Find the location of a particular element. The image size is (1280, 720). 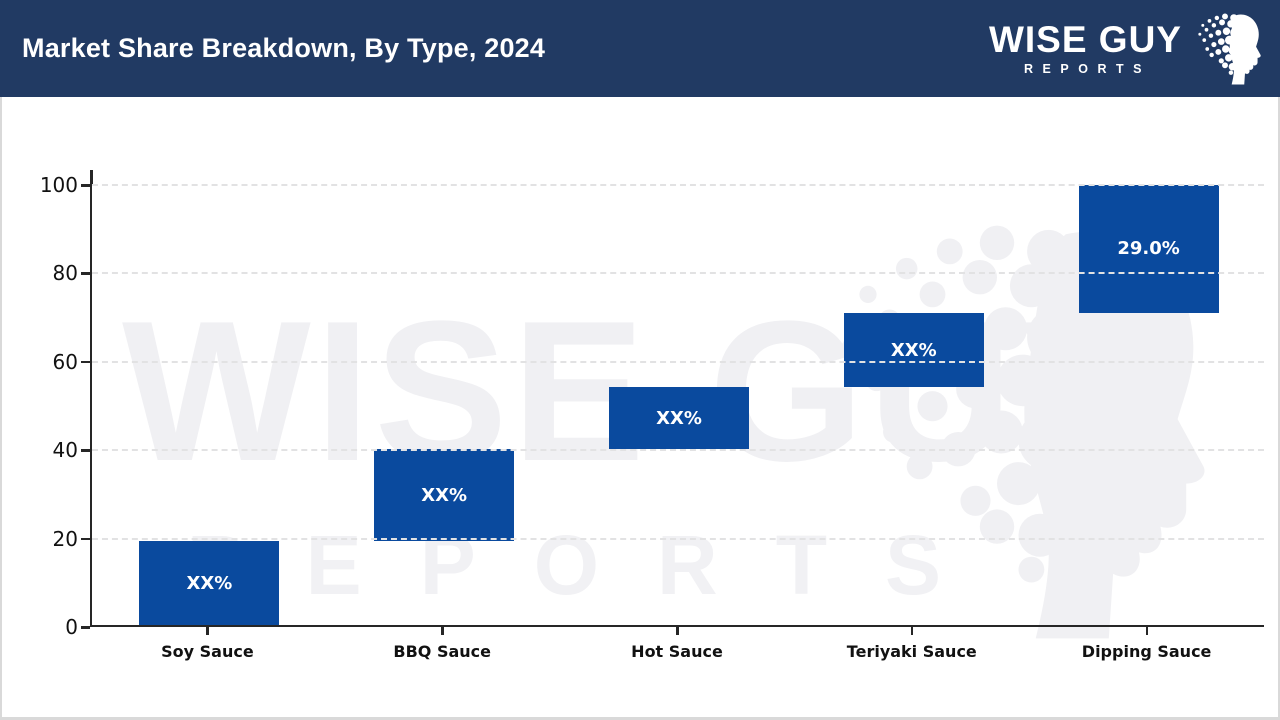

brand-subname: REPORTS is located at coordinates (1087, 69).